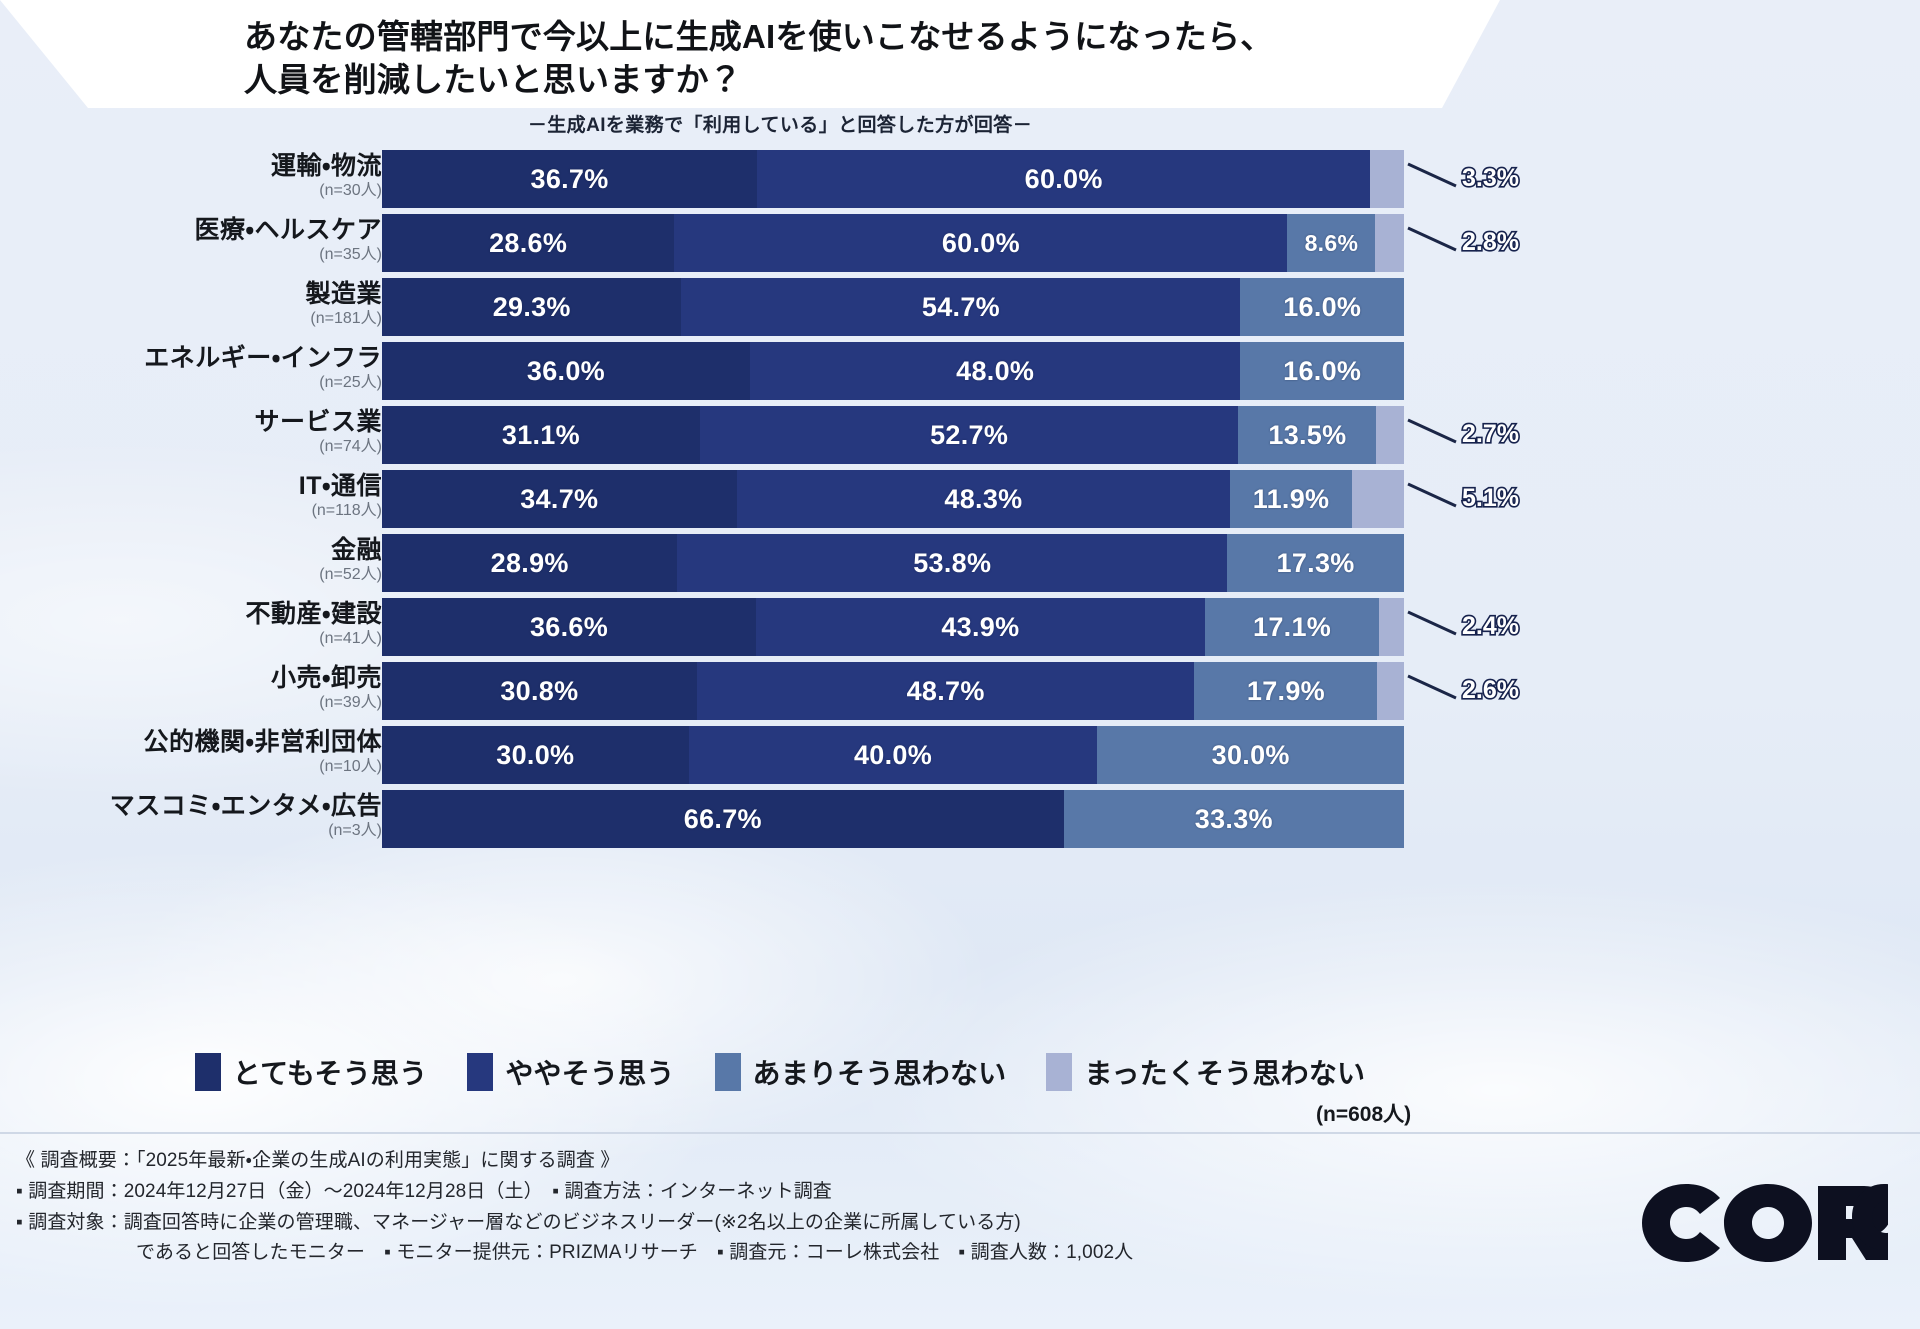 Image resolution: width=1920 pixels, height=1329 pixels. Describe the element at coordinates (318, 422) in the screenshot. I see `category-name: サービス業` at that location.